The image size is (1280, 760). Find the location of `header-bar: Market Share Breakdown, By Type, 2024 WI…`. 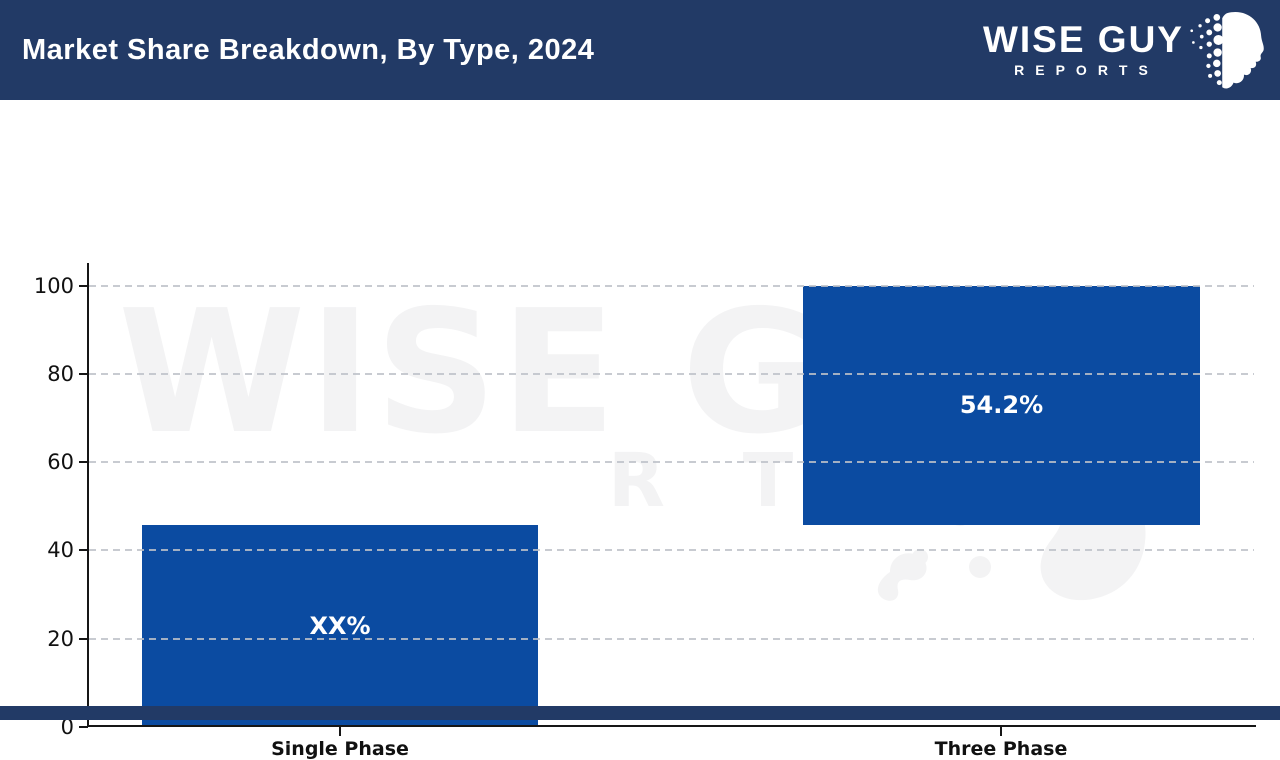

header-bar: Market Share Breakdown, By Type, 2024 WI… is located at coordinates (640, 50).